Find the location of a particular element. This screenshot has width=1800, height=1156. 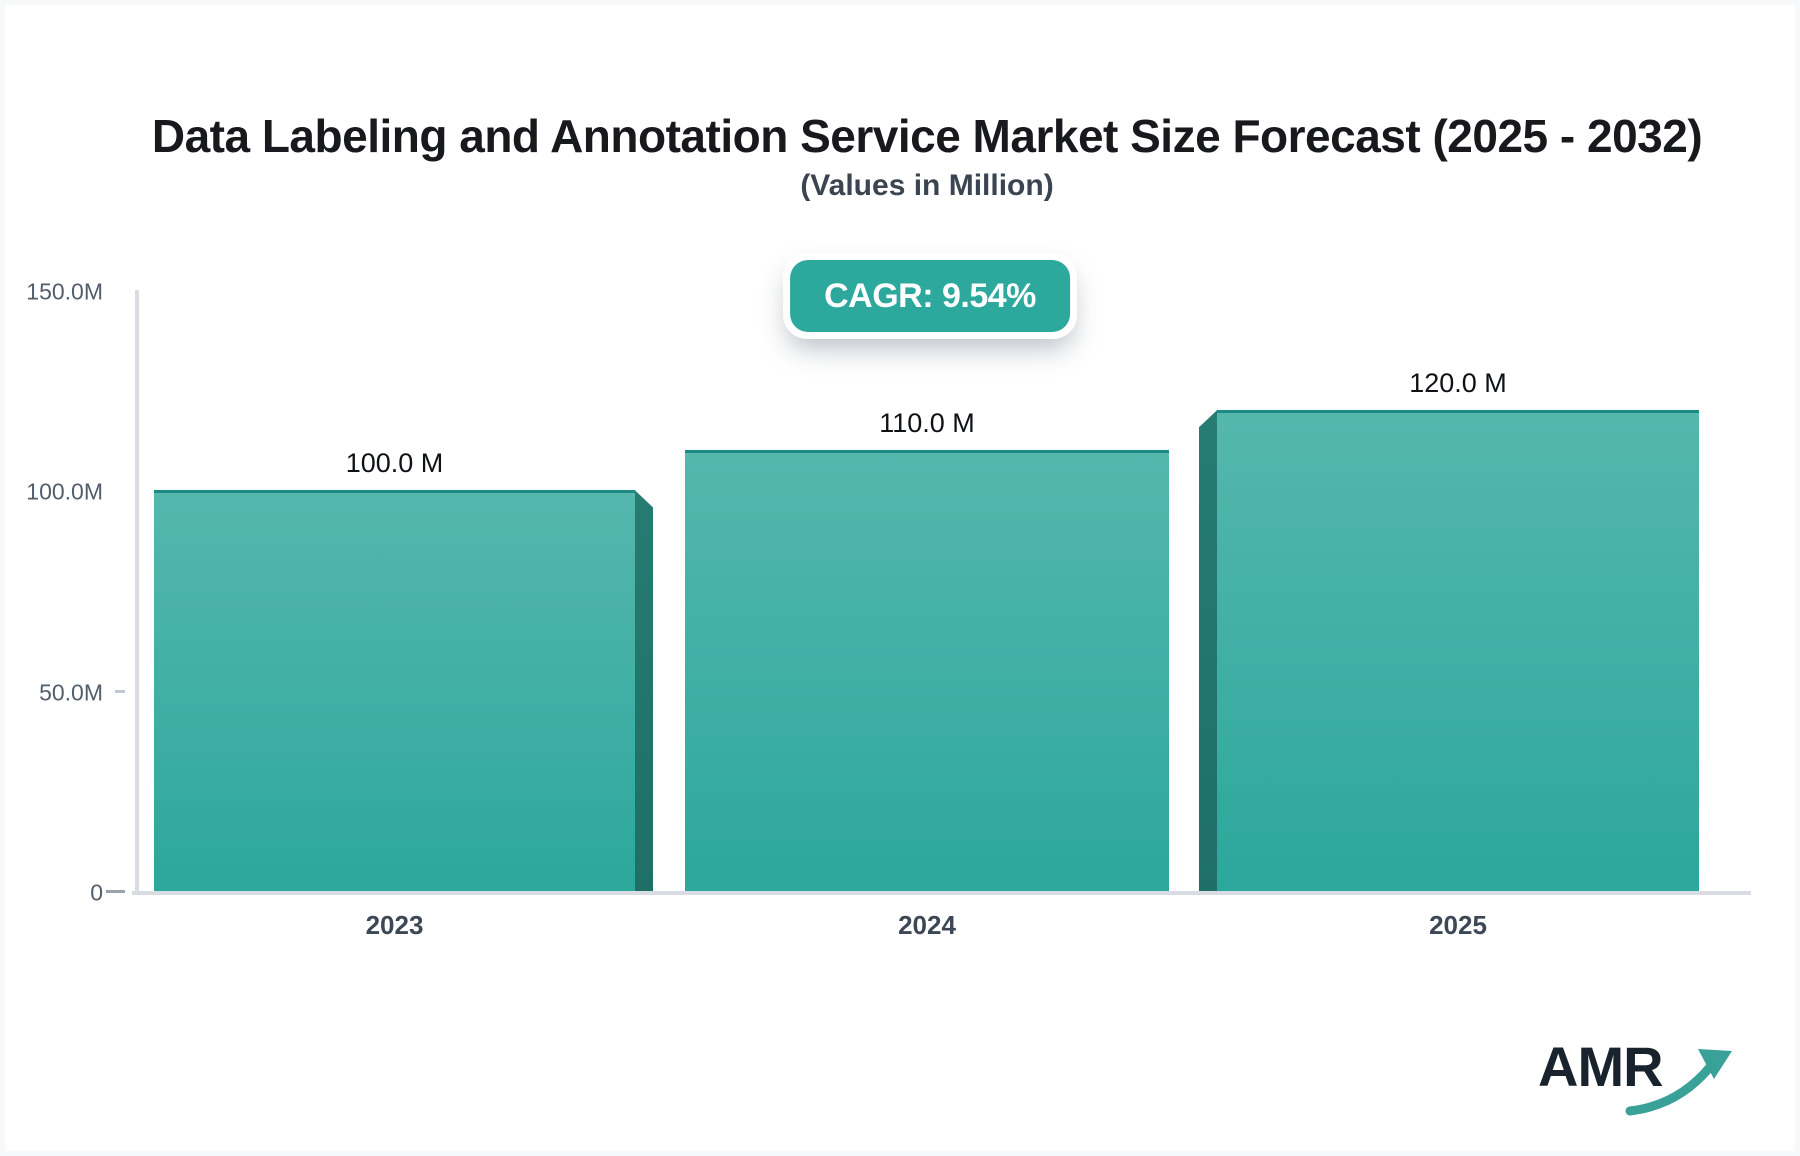

x-axis-line is located at coordinates (941, 893).